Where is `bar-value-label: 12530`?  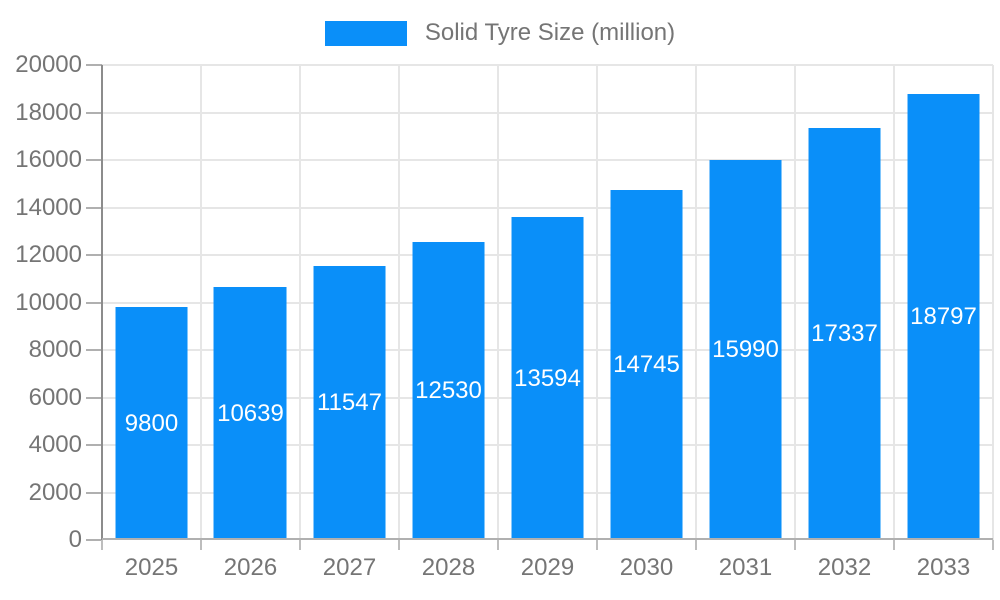
bar-value-label: 12530 is located at coordinates (448, 391).